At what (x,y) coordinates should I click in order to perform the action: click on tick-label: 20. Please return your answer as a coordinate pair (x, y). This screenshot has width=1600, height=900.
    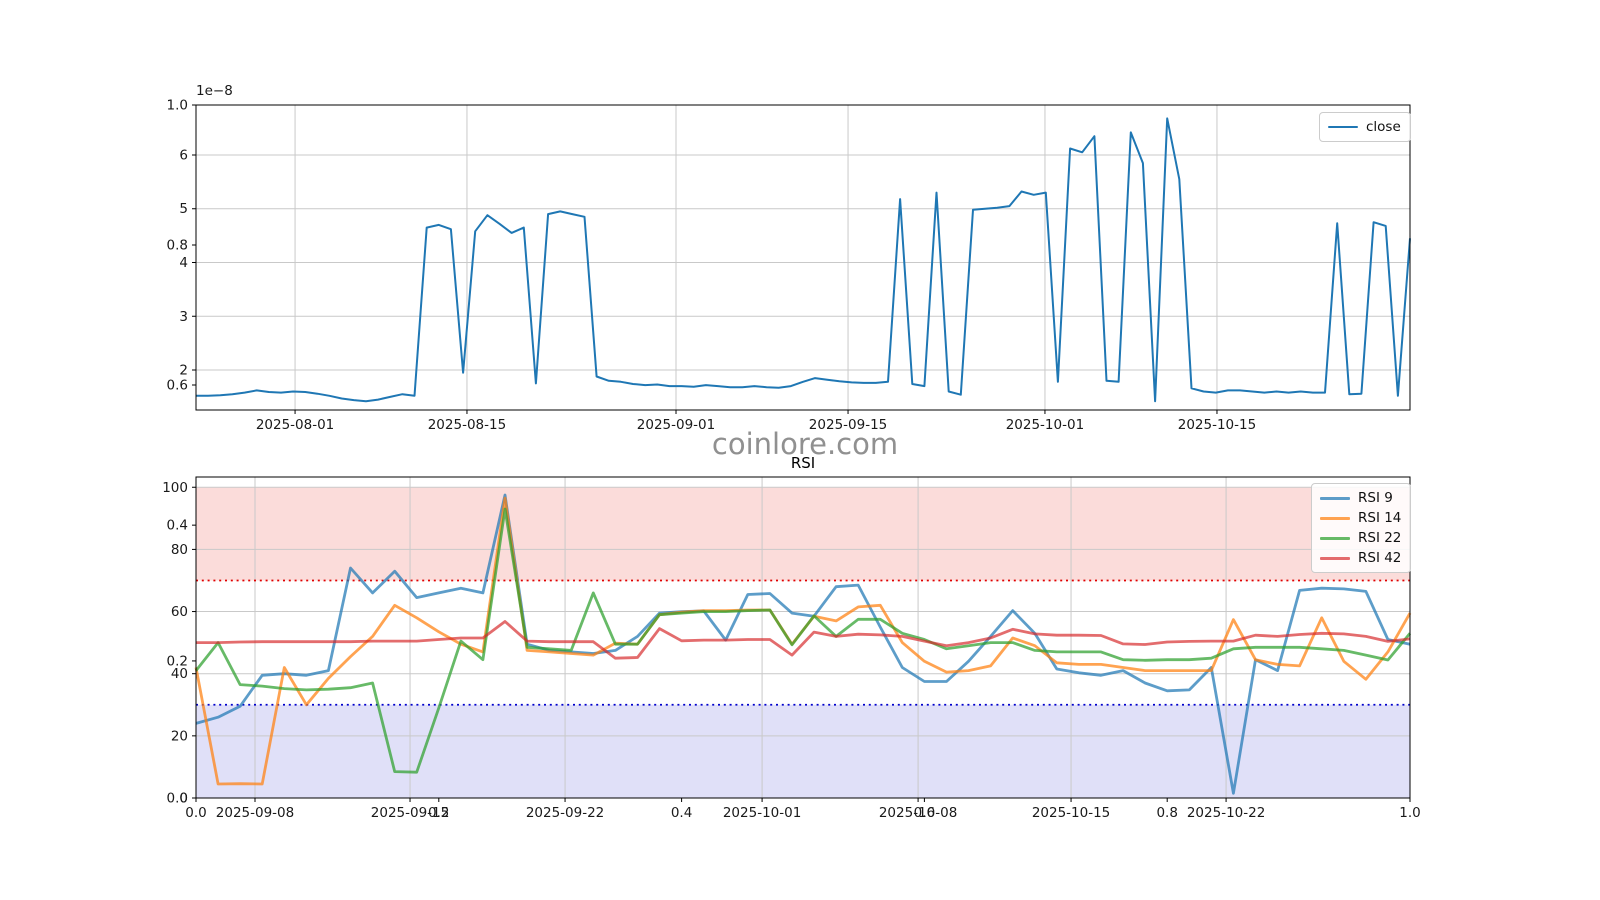
    Looking at the image, I should click on (179, 736).